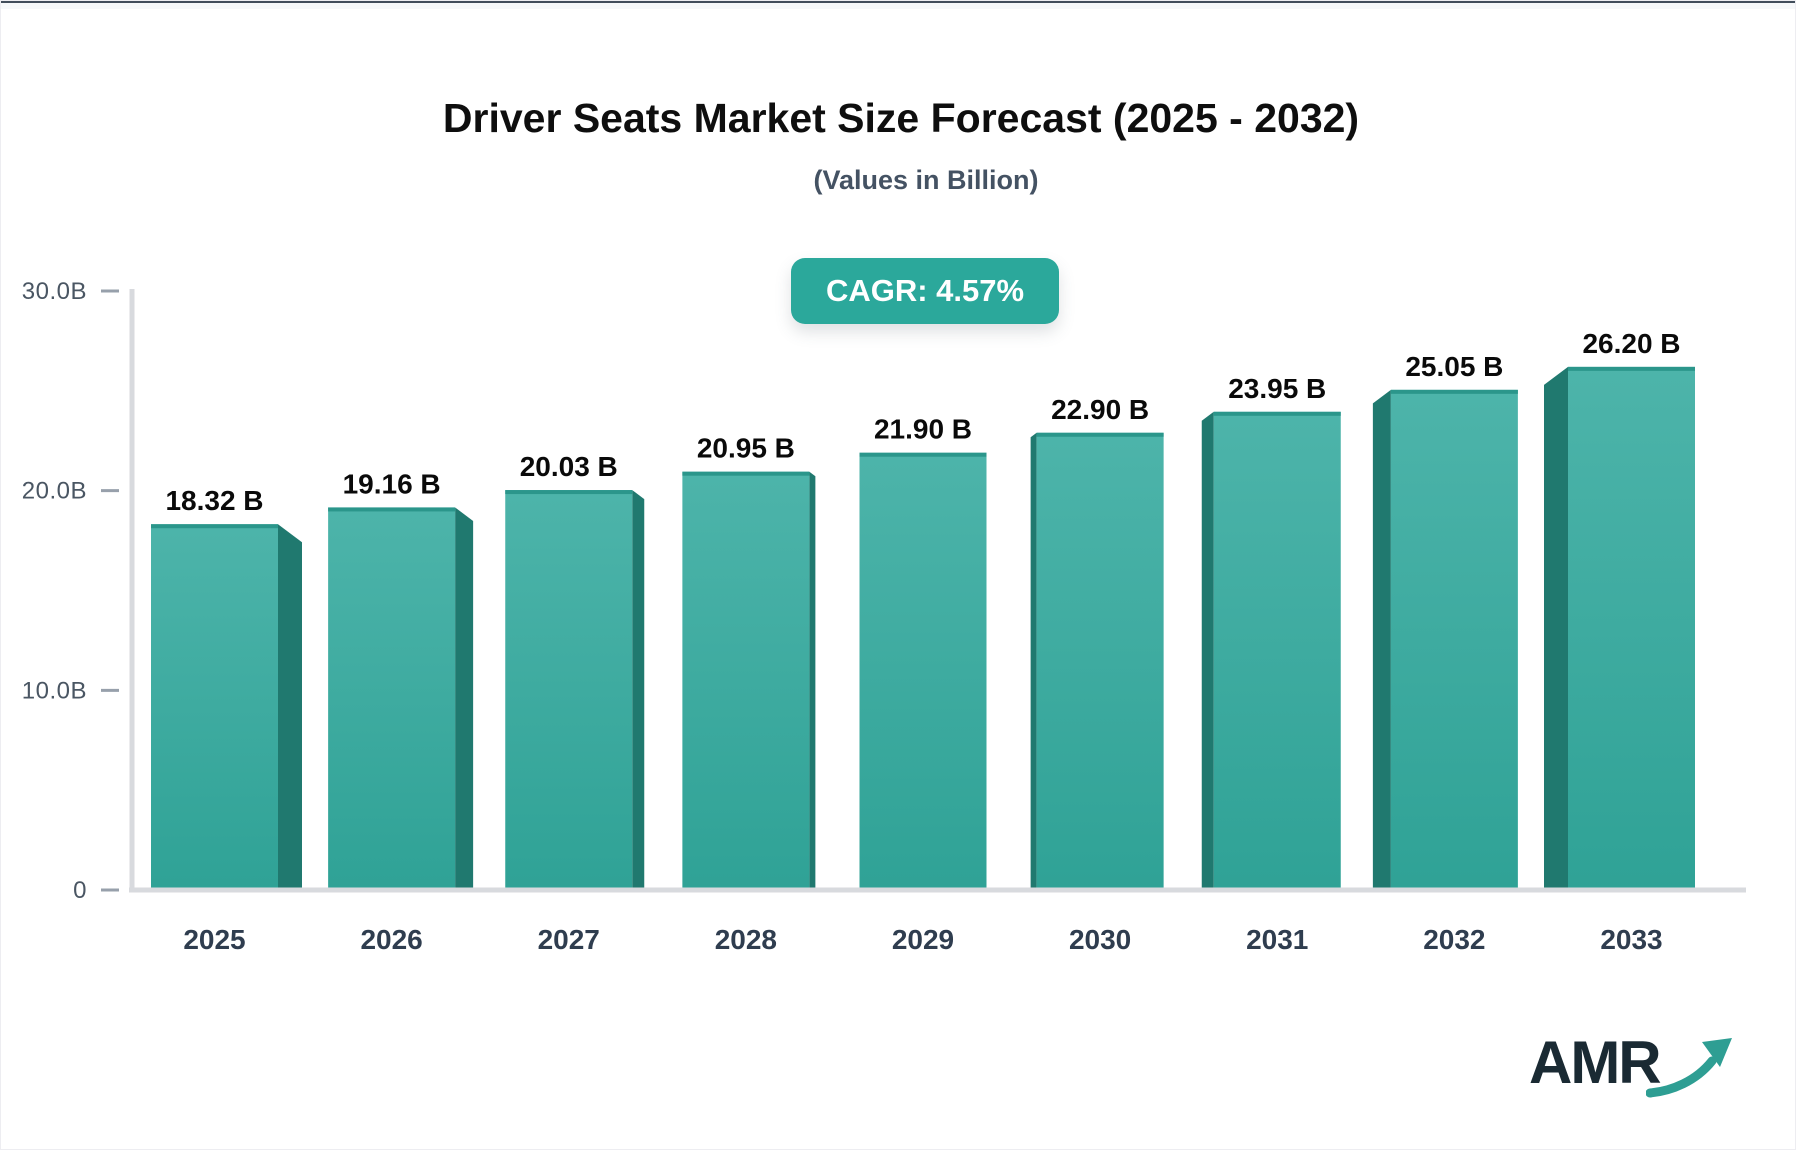  What do you see at coordinates (80, 890) in the screenshot?
I see `y-tick-label: 0` at bounding box center [80, 890].